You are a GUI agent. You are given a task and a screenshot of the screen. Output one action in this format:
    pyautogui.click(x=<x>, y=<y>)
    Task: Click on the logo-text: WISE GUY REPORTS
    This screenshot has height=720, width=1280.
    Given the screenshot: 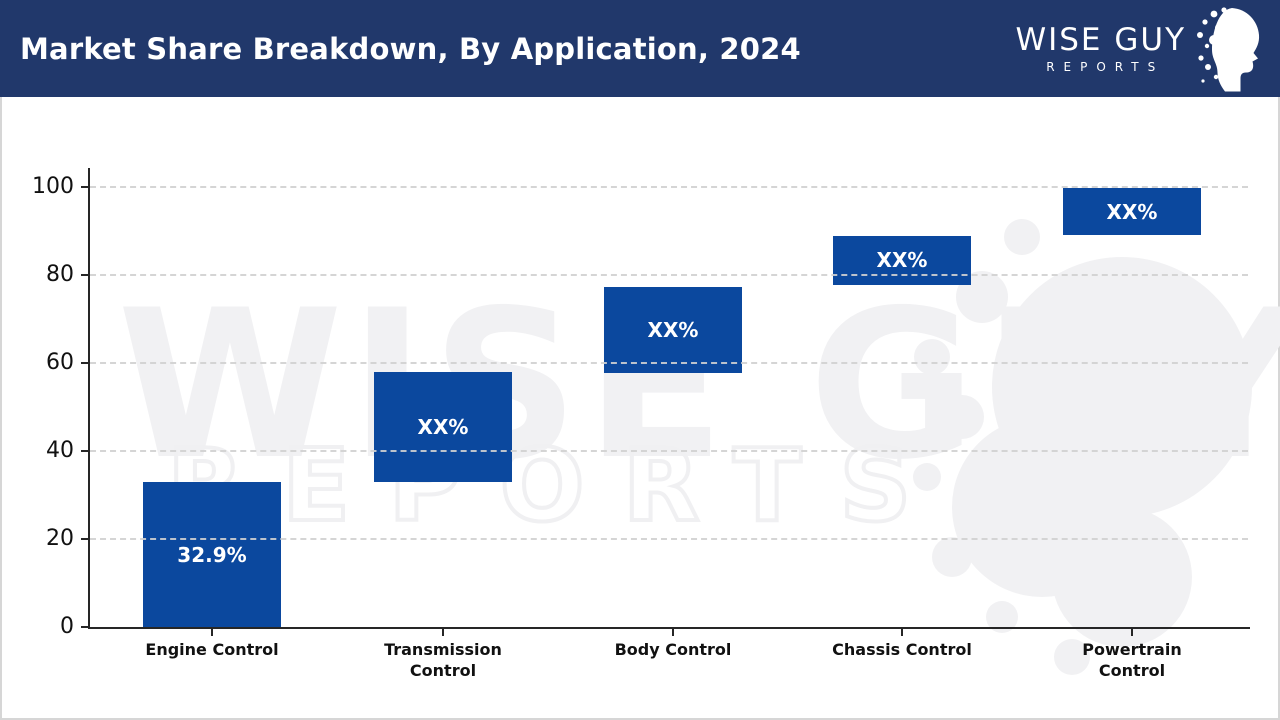 What is the action you would take?
    pyautogui.click(x=1100, y=47)
    